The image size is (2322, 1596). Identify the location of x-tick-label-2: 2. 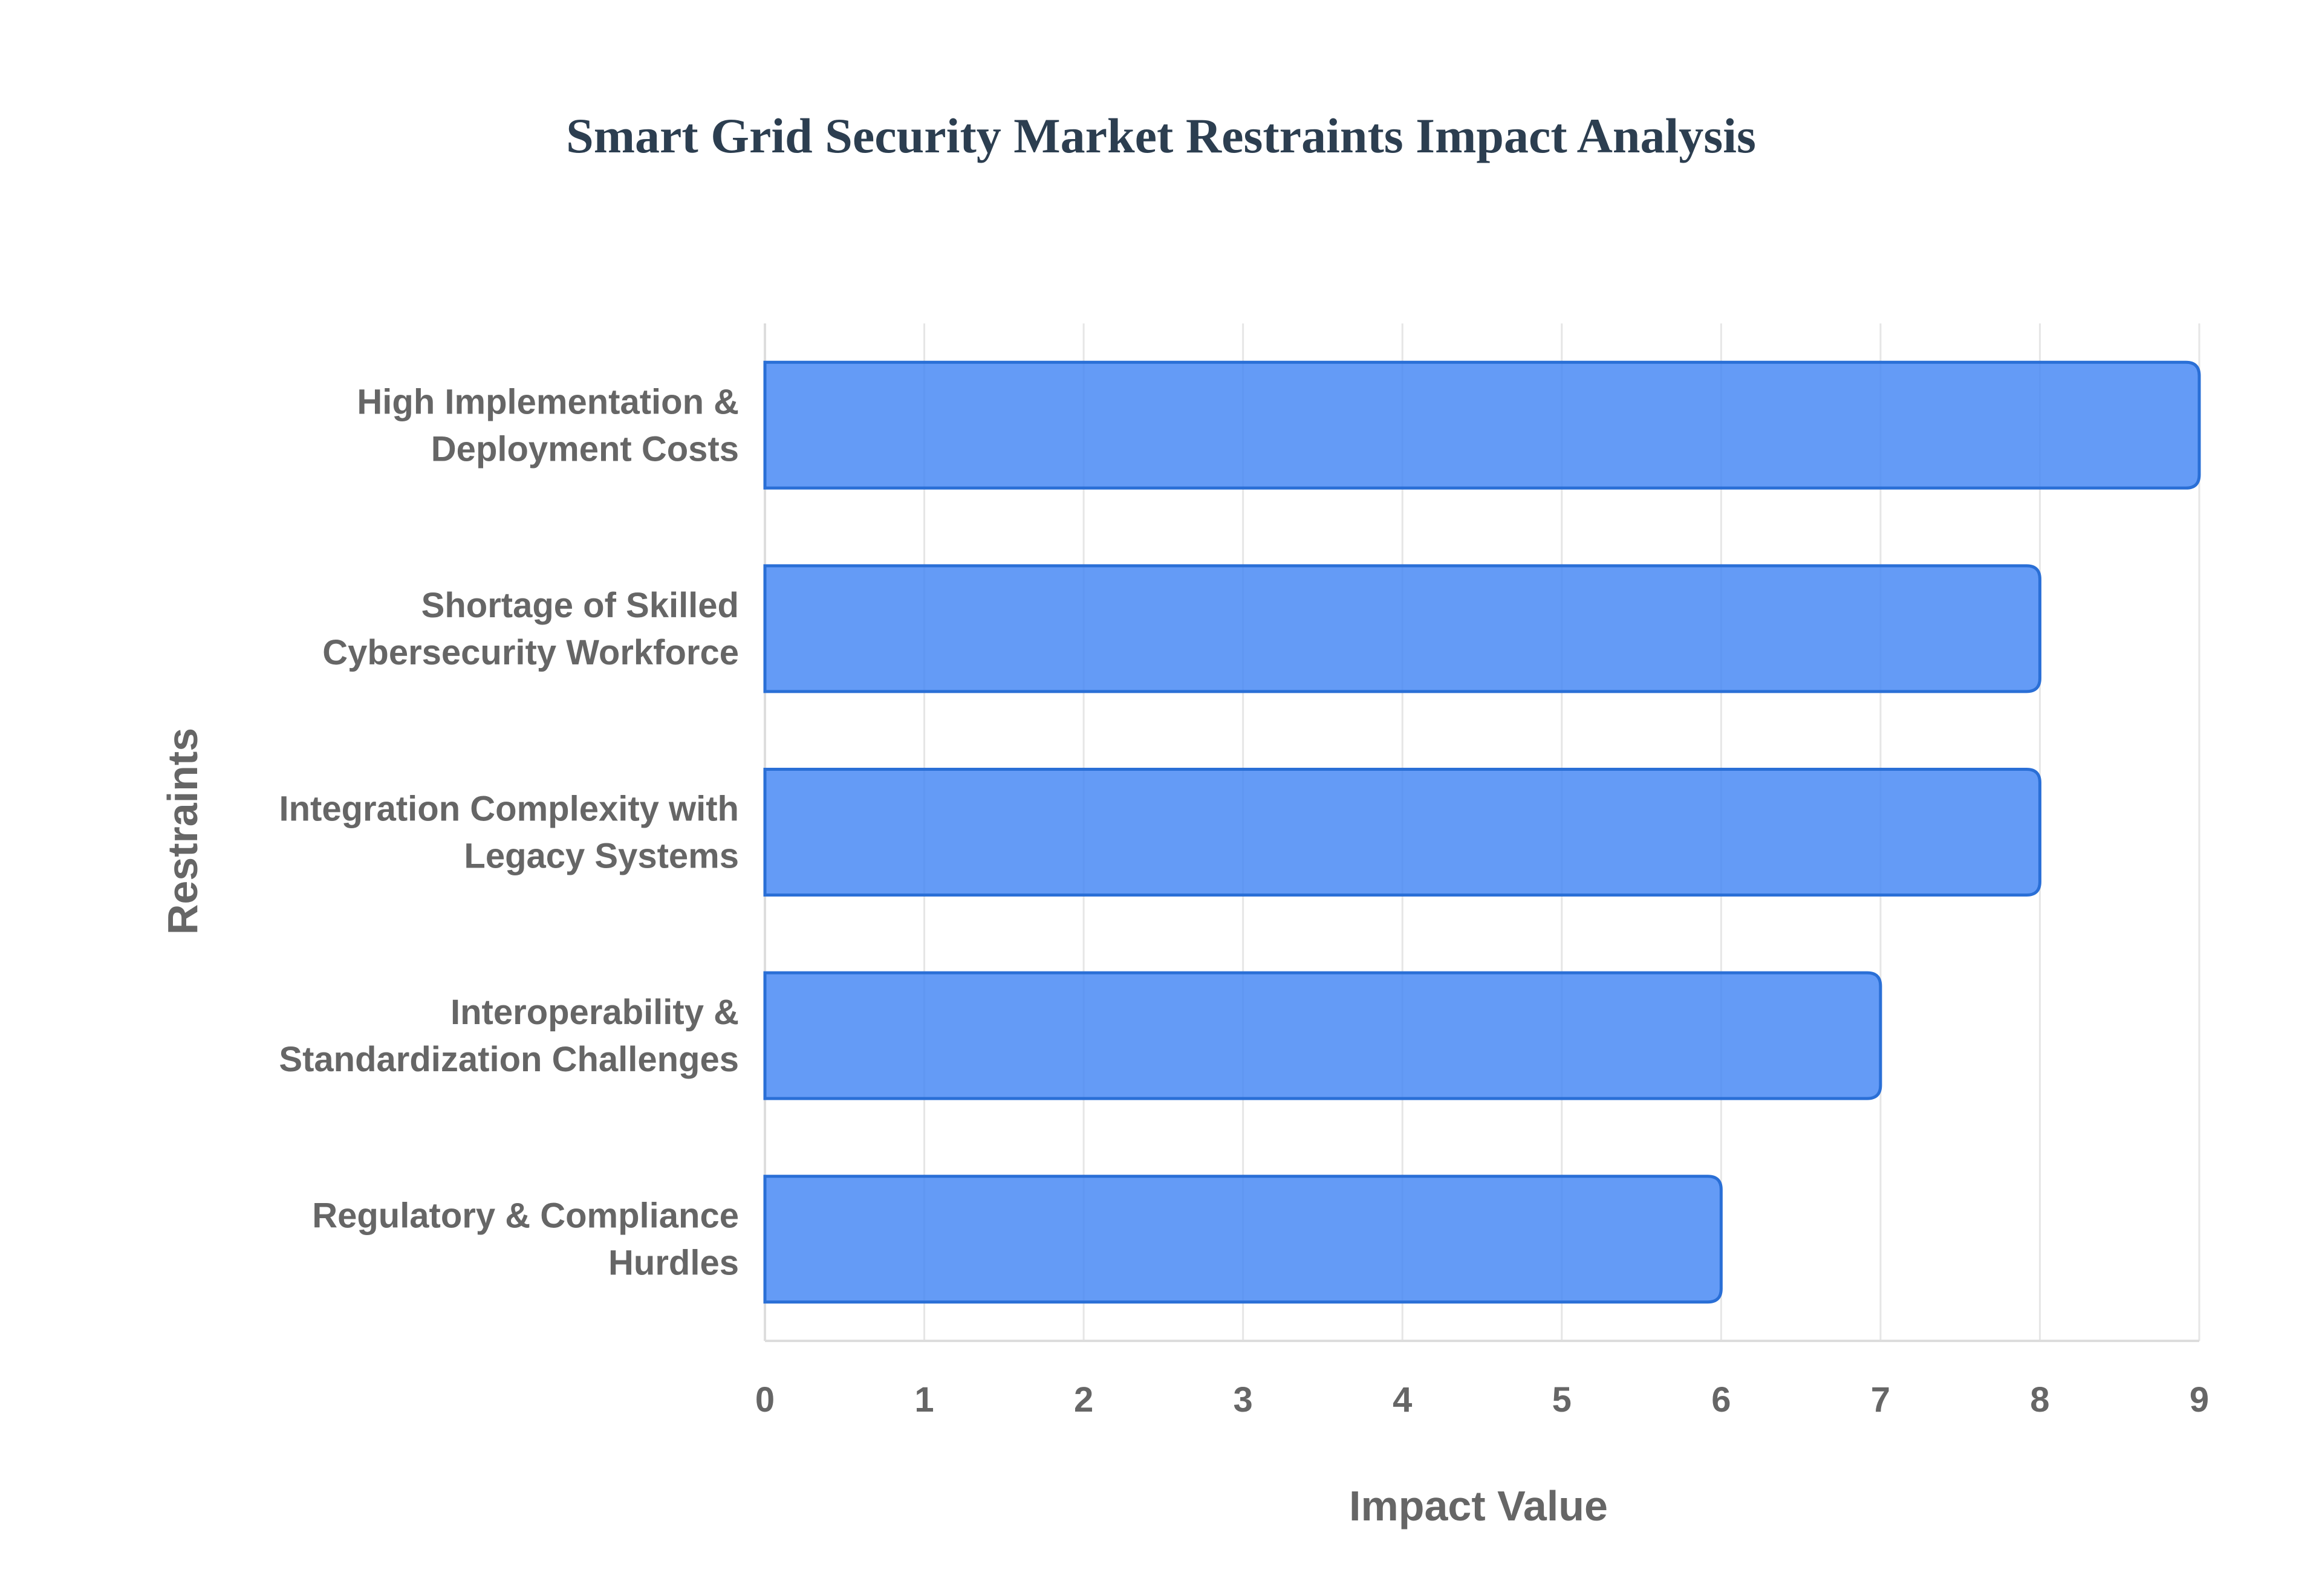
(1083, 1399).